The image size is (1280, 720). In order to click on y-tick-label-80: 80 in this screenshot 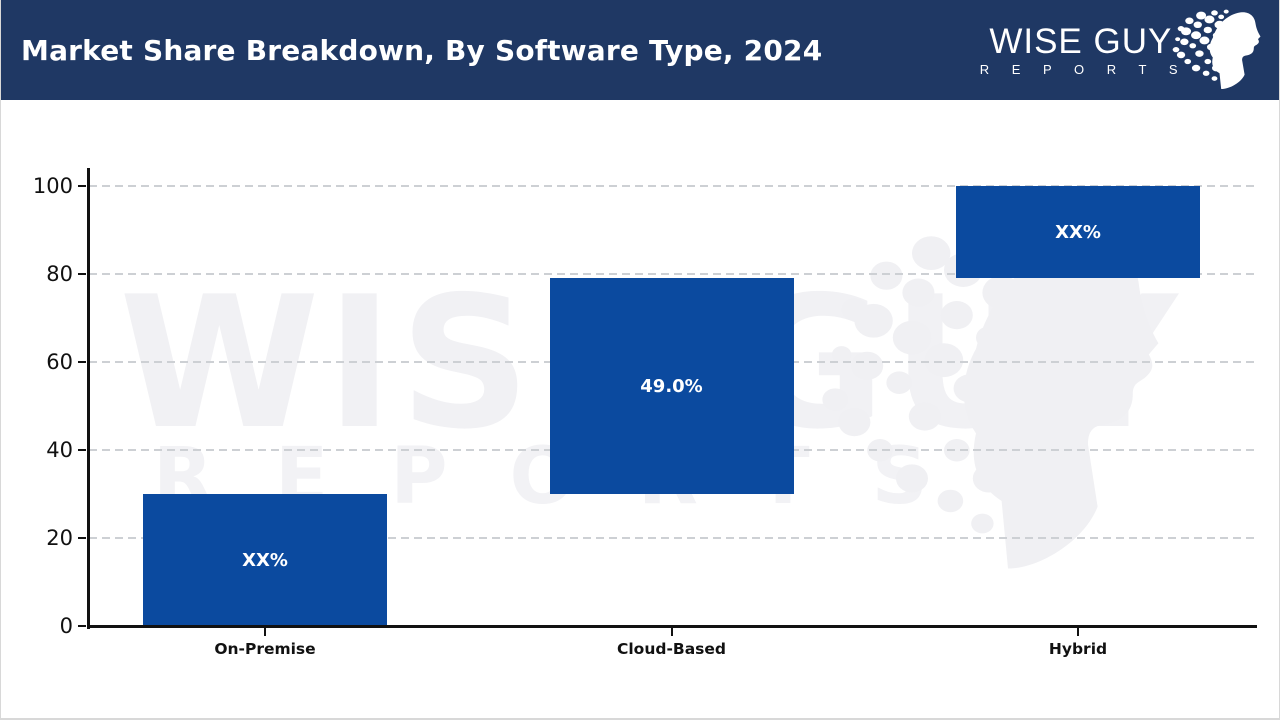, I will do `click(59, 274)`.